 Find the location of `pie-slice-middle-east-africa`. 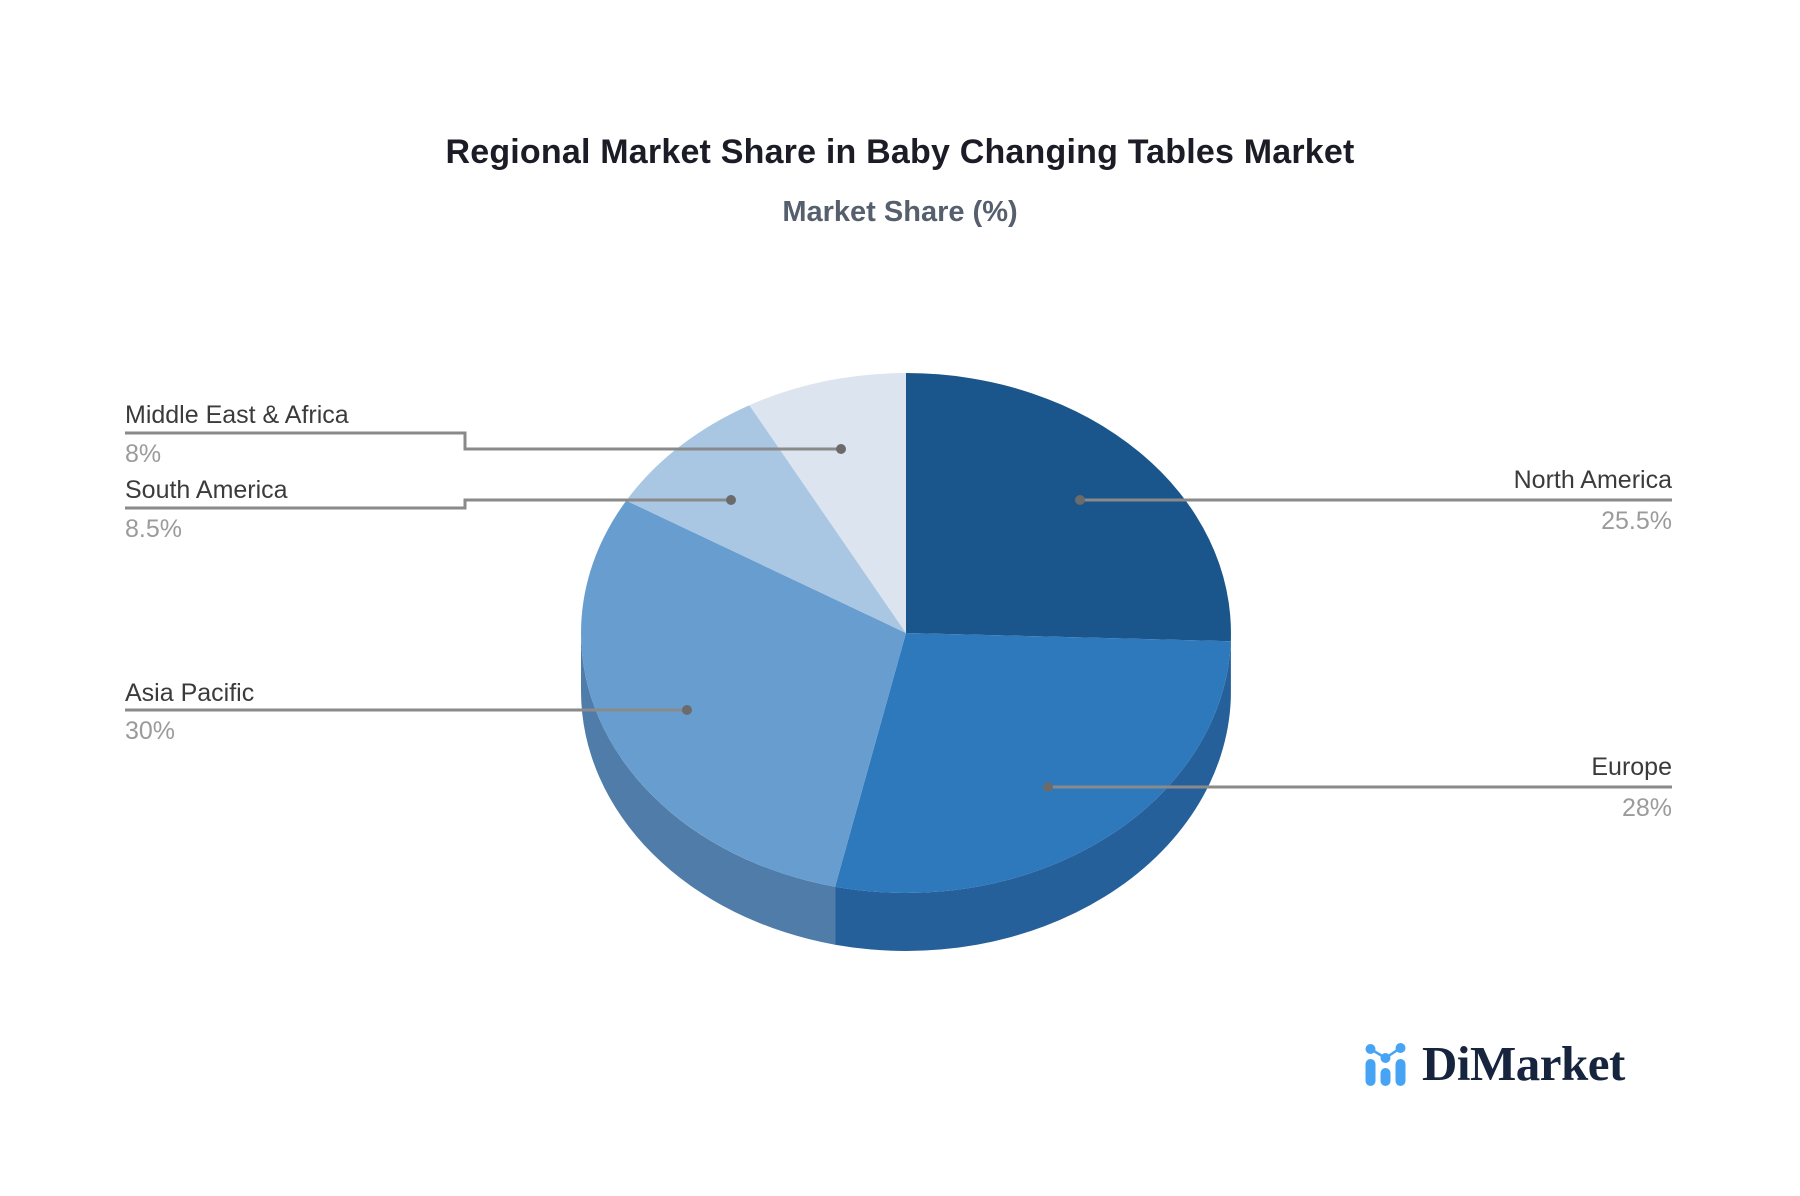

pie-slice-middle-east-africa is located at coordinates (827, 503).